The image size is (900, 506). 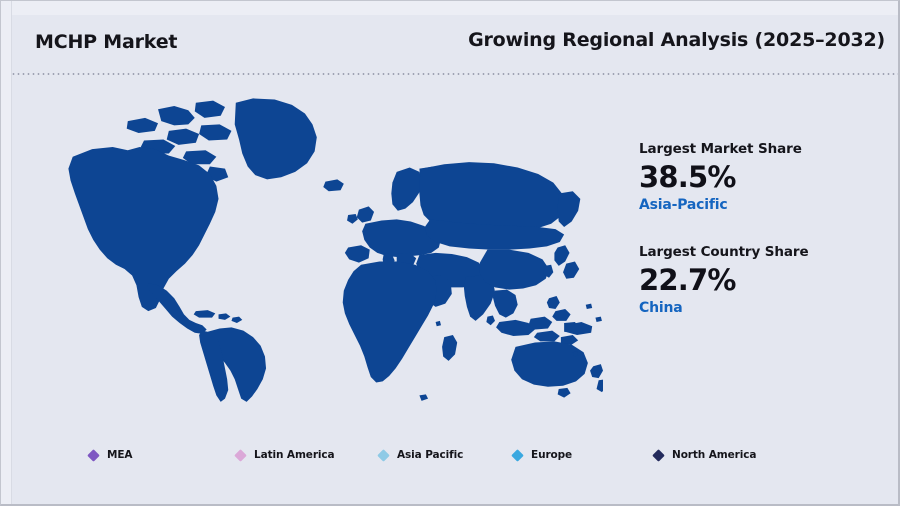 I want to click on page-title: MCHP Market, so click(x=106, y=42).